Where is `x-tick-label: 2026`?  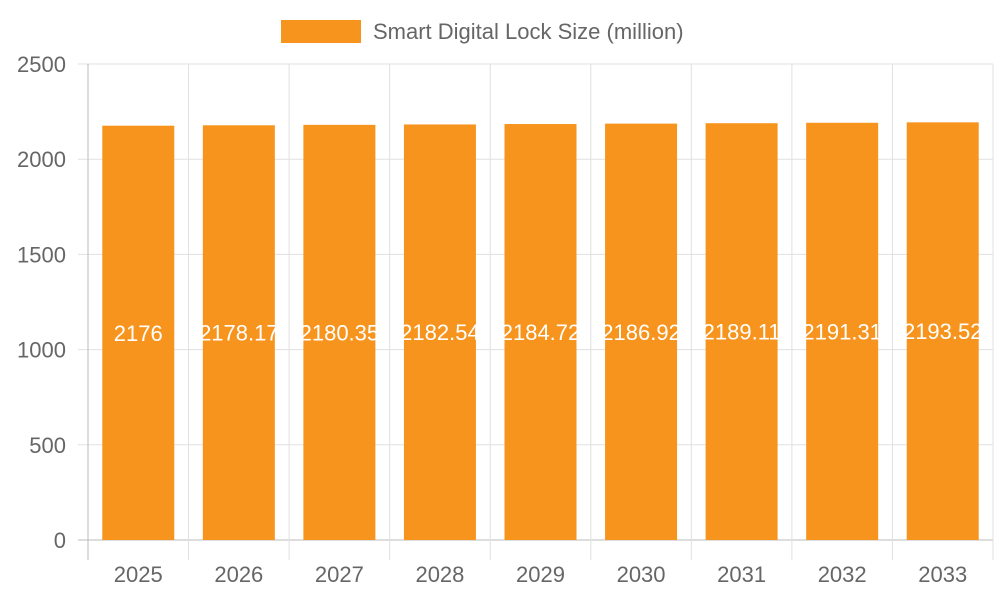 x-tick-label: 2026 is located at coordinates (238, 574).